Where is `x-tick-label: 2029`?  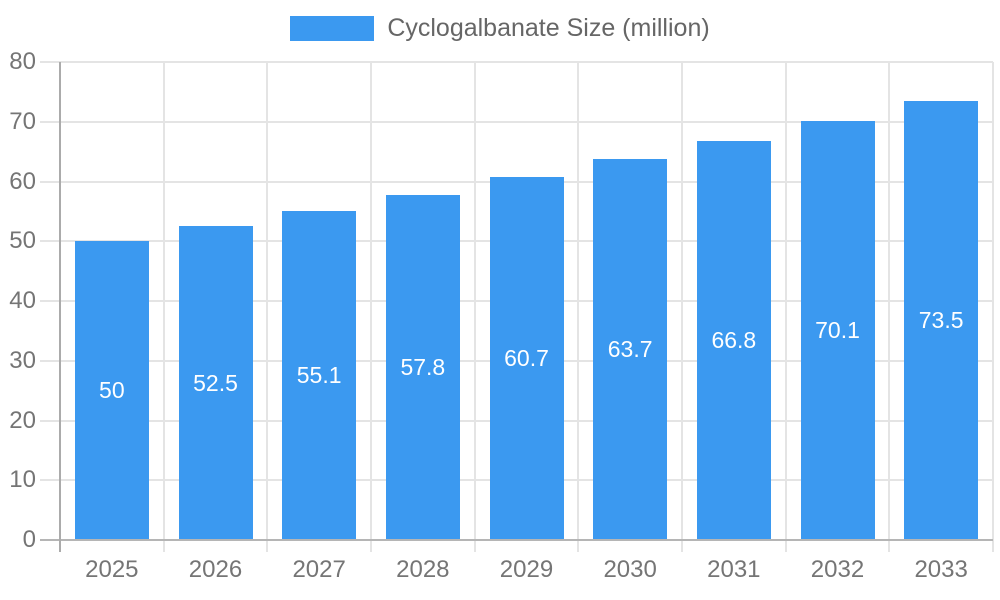 x-tick-label: 2029 is located at coordinates (526, 569).